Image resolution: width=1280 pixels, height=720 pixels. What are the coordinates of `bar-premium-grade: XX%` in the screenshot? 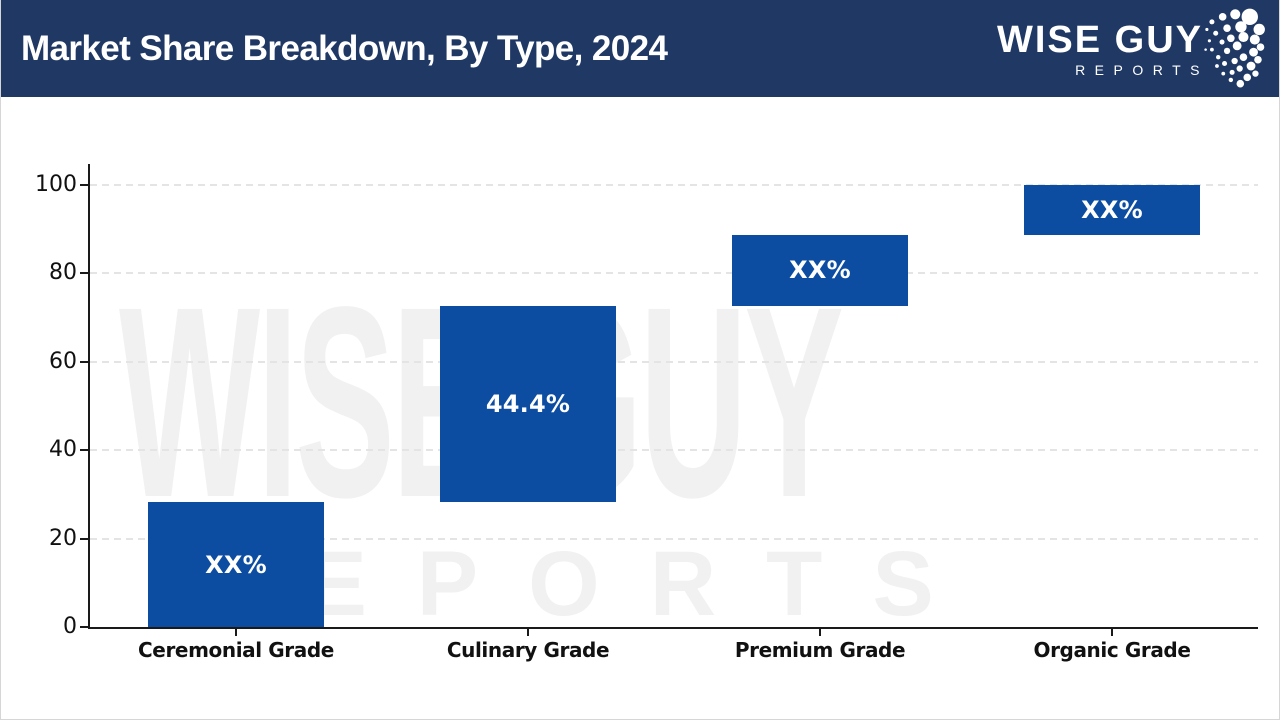 It's located at (820, 270).